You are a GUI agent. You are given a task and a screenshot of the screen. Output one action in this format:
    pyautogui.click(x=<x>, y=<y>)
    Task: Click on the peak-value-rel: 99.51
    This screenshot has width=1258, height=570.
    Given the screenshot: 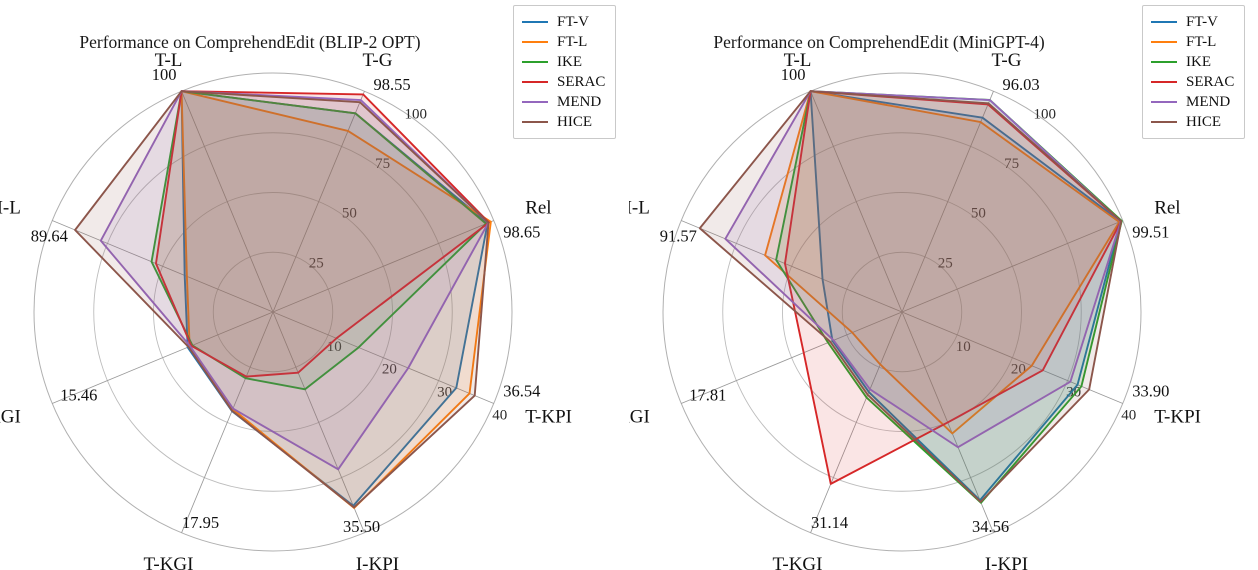 What is the action you would take?
    pyautogui.click(x=1150, y=232)
    